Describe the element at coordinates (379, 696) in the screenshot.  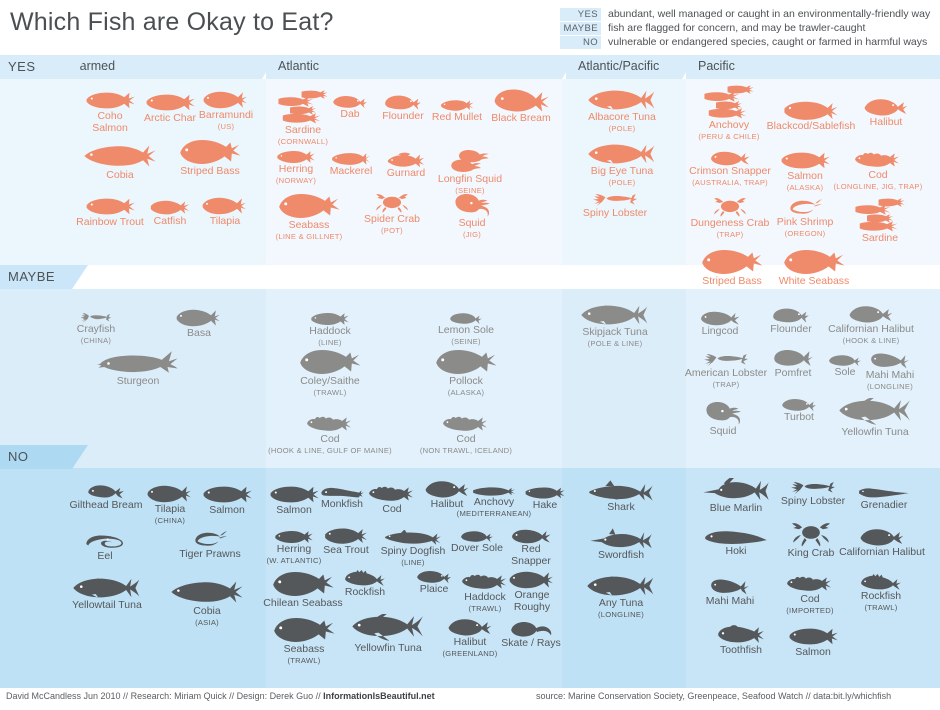
I see `footer-site-link: InformationIsBeautiful.net` at that location.